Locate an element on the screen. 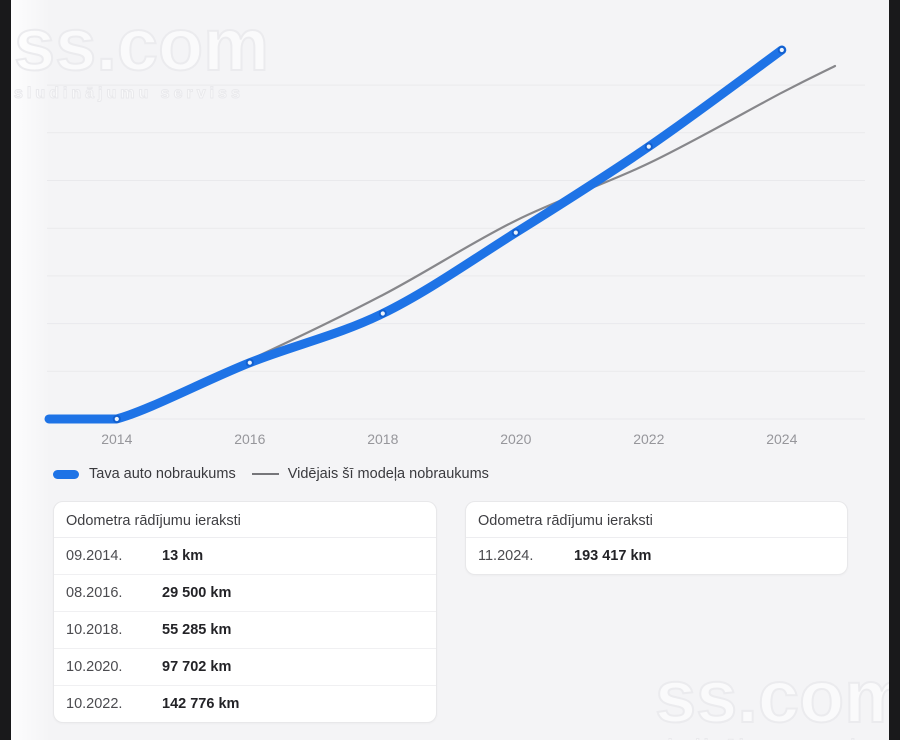  table-row: 09.2014. 13 km is located at coordinates (245, 556).